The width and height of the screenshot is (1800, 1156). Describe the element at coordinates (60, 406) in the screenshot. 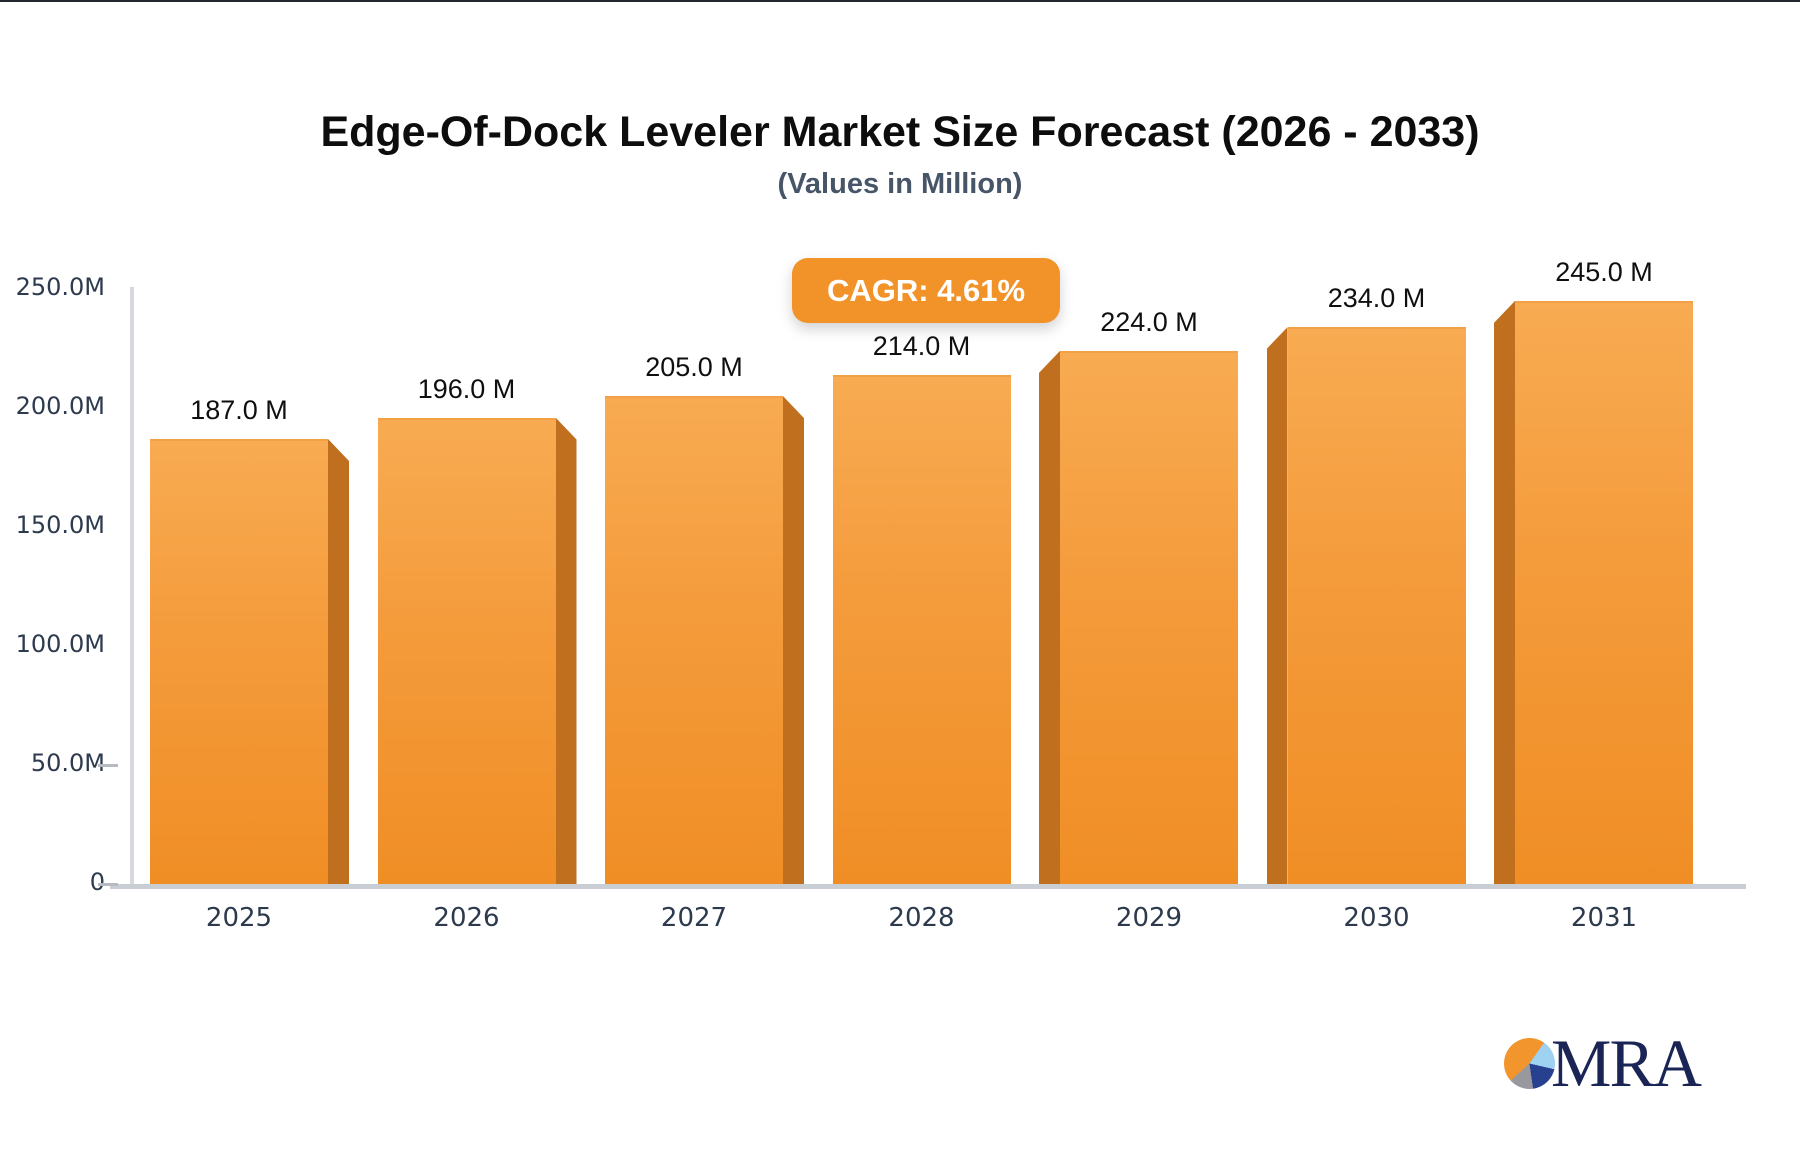

I see `y-tick-label-200: 200.0M` at that location.